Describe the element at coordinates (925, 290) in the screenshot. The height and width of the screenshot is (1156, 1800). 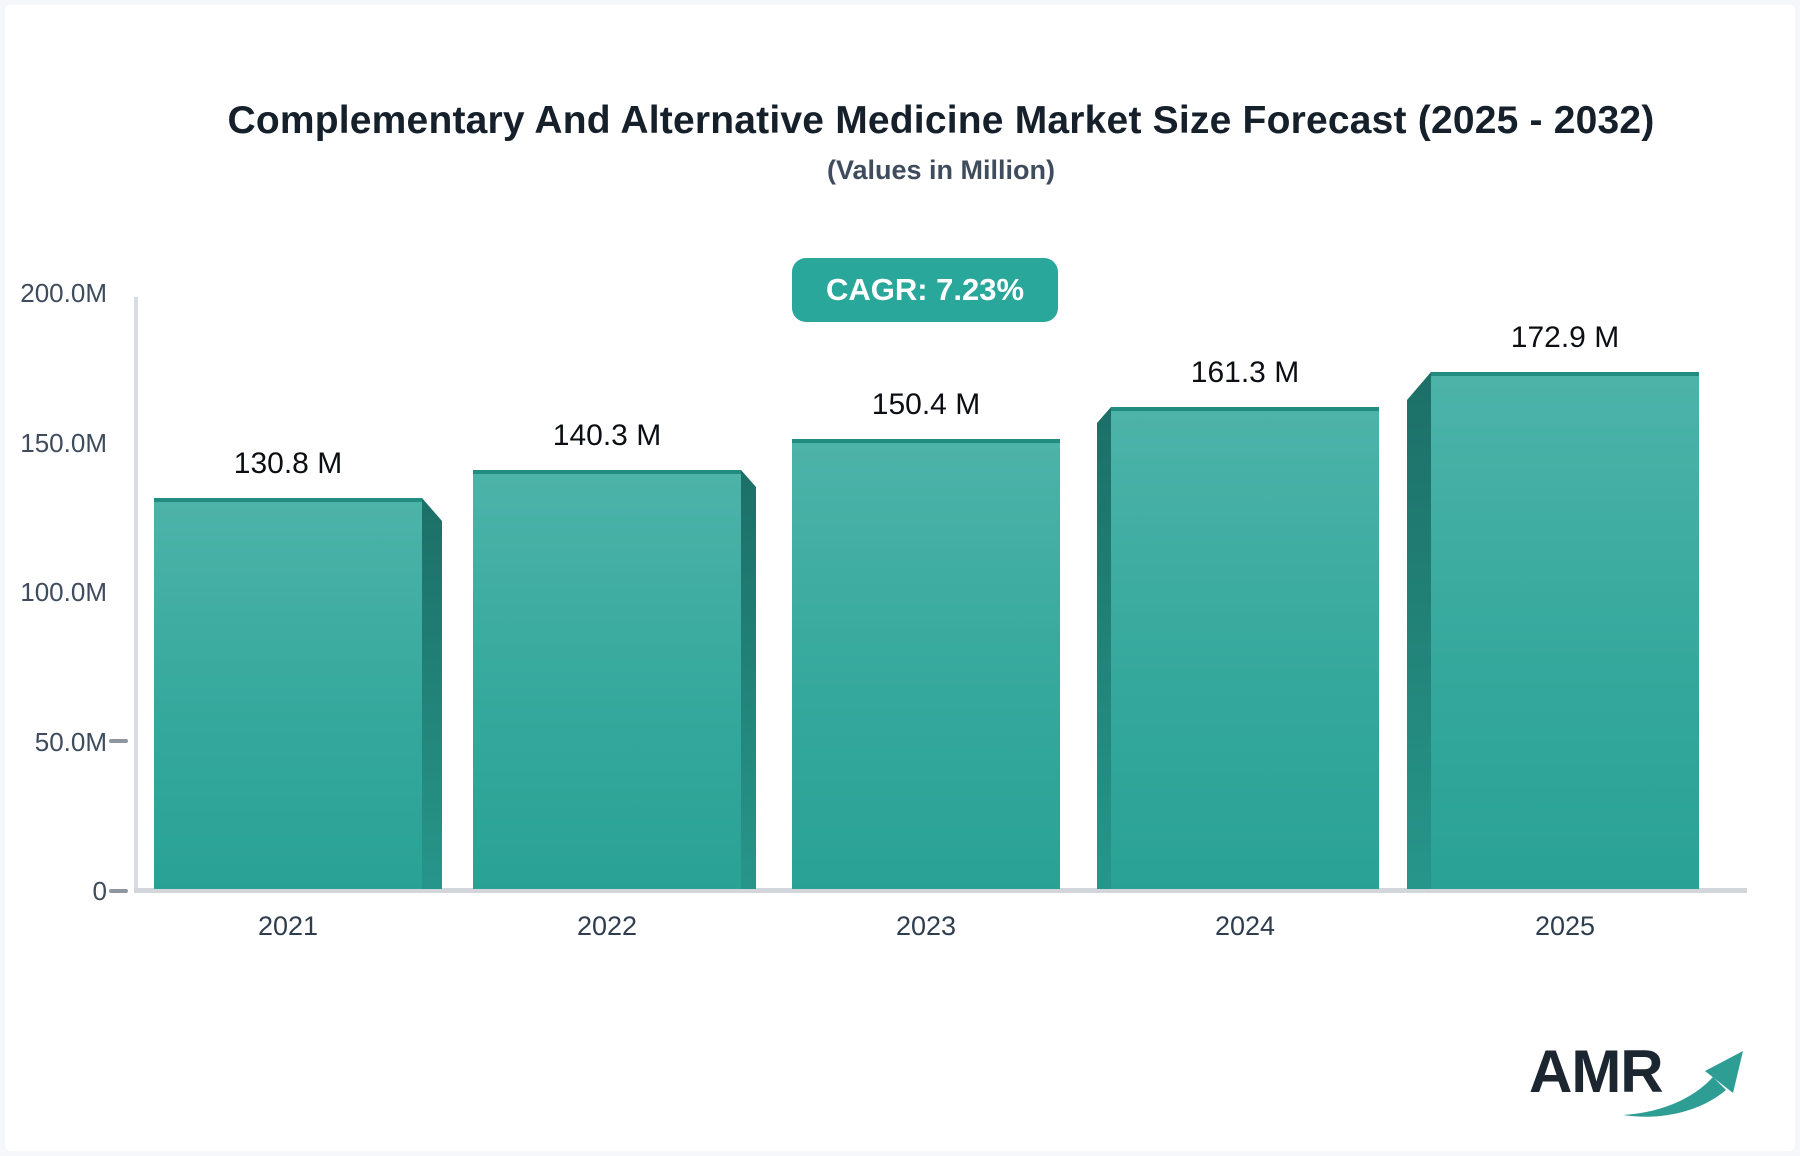
I see `cagr-badge: CAGR: 7.23%` at that location.